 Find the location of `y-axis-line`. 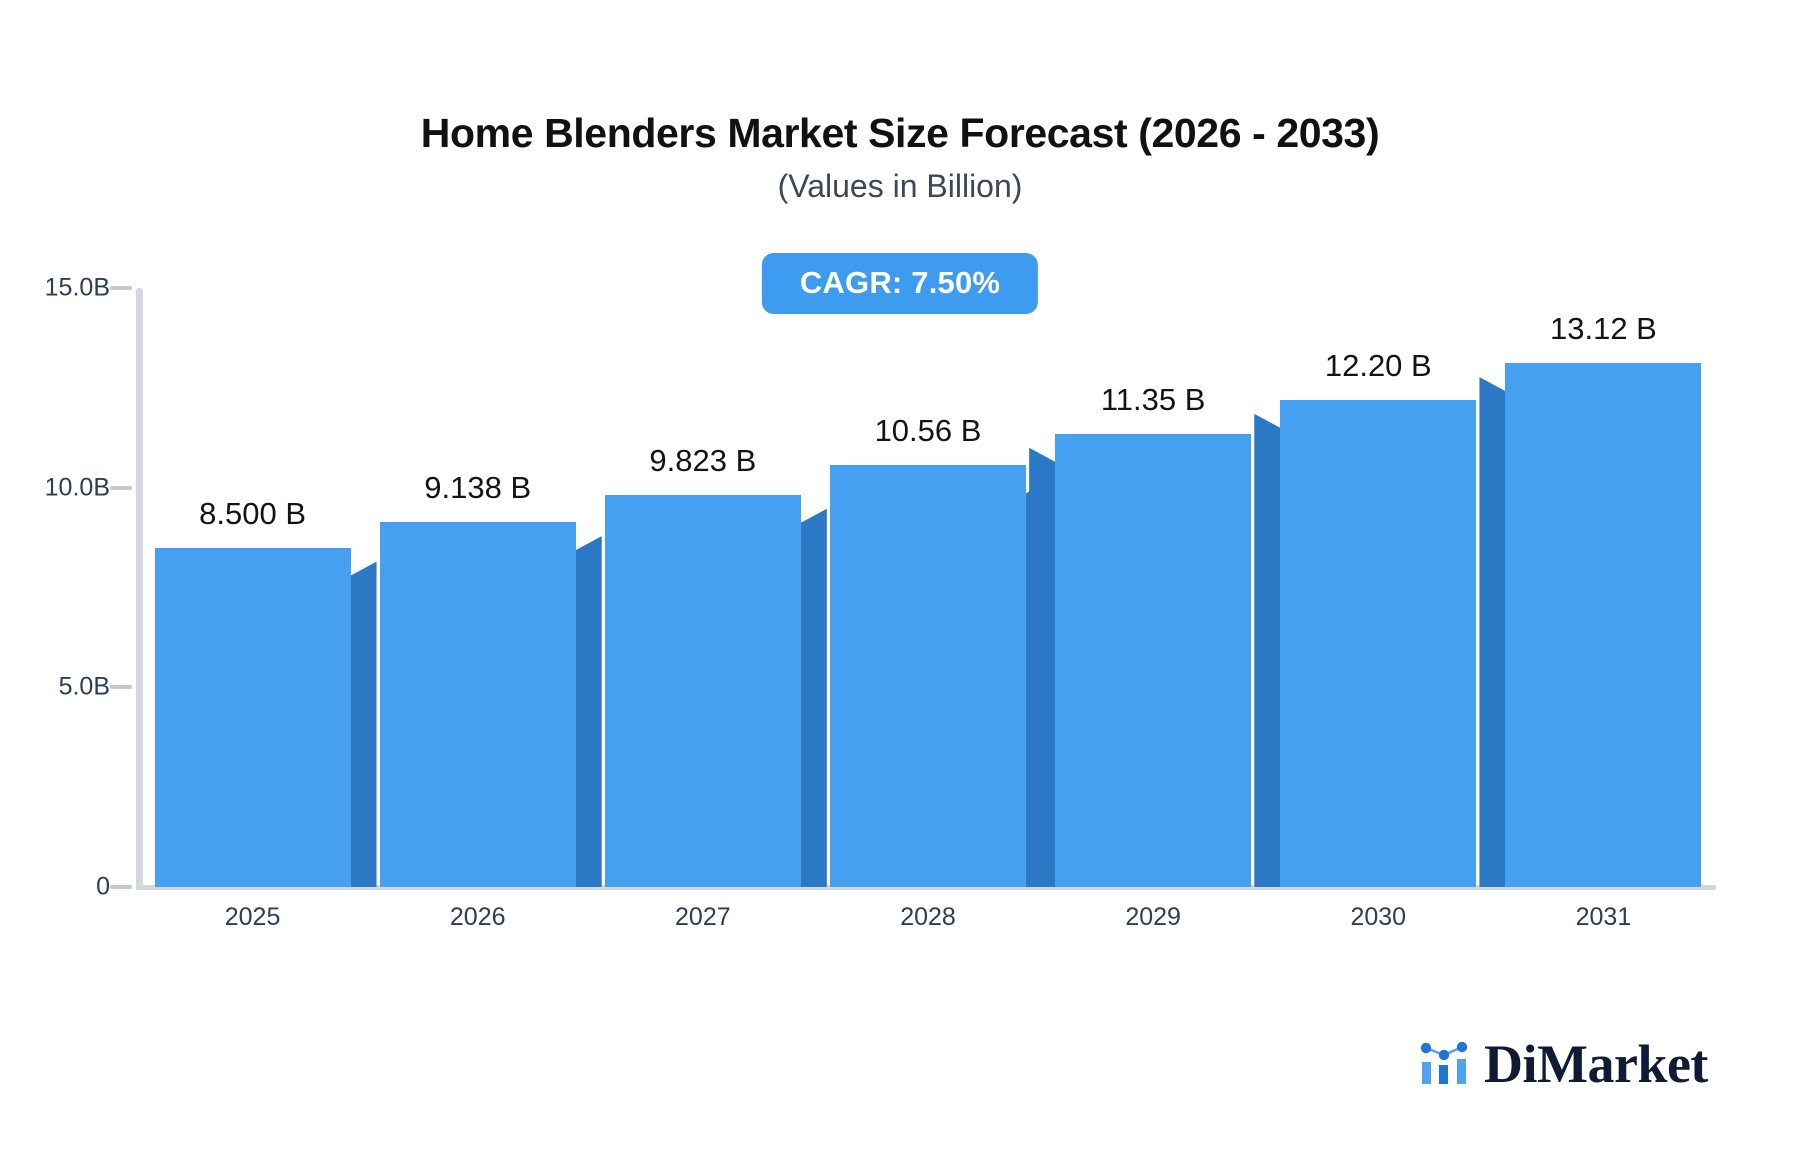

y-axis-line is located at coordinates (139, 588).